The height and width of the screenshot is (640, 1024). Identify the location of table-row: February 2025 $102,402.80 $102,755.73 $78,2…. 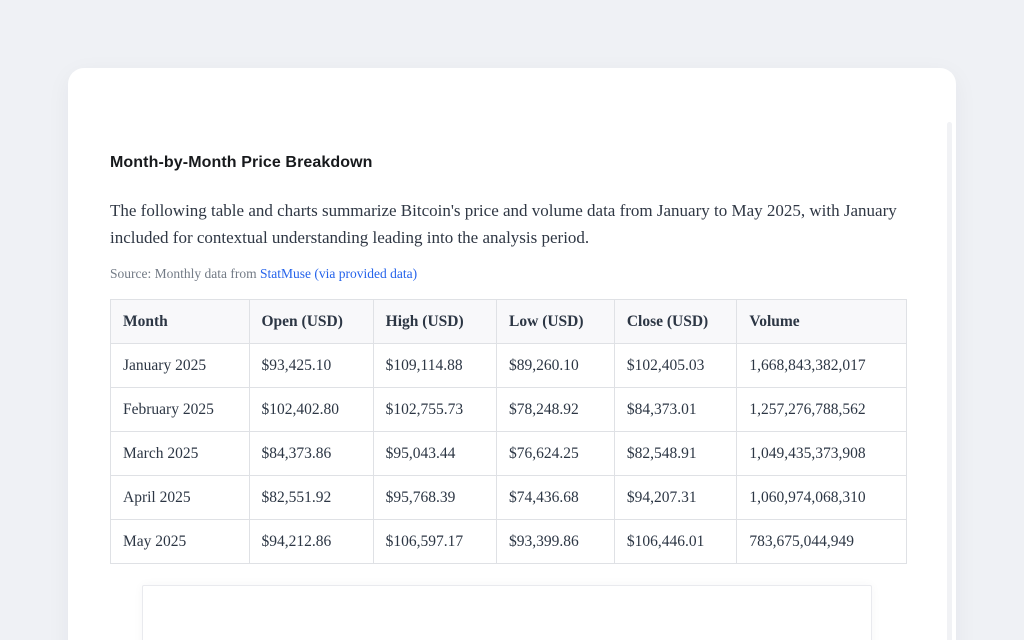
(508, 409).